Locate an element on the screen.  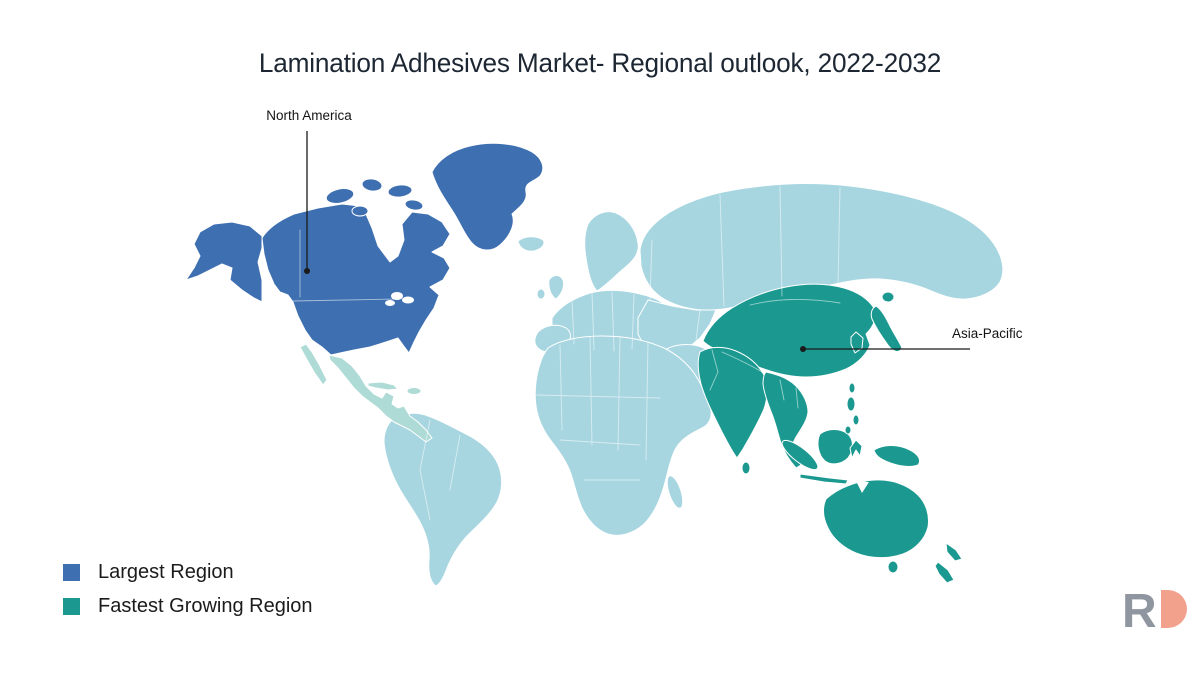
legend-item-largest-region: Largest Region is located at coordinates (188, 572).